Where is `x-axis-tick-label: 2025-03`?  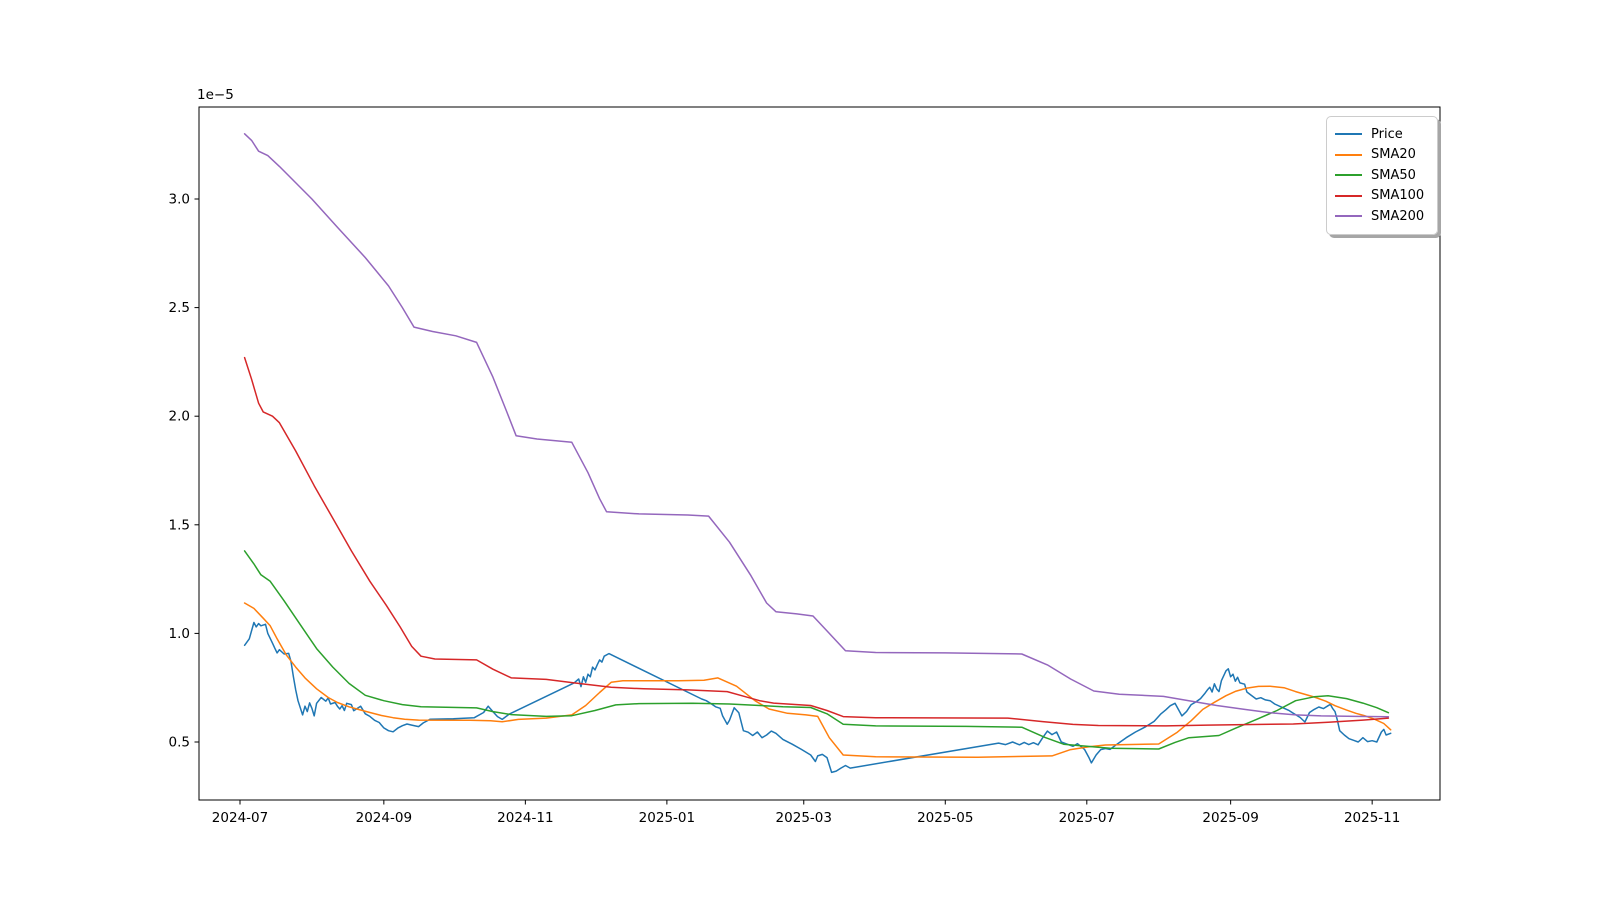
x-axis-tick-label: 2025-03 is located at coordinates (804, 818).